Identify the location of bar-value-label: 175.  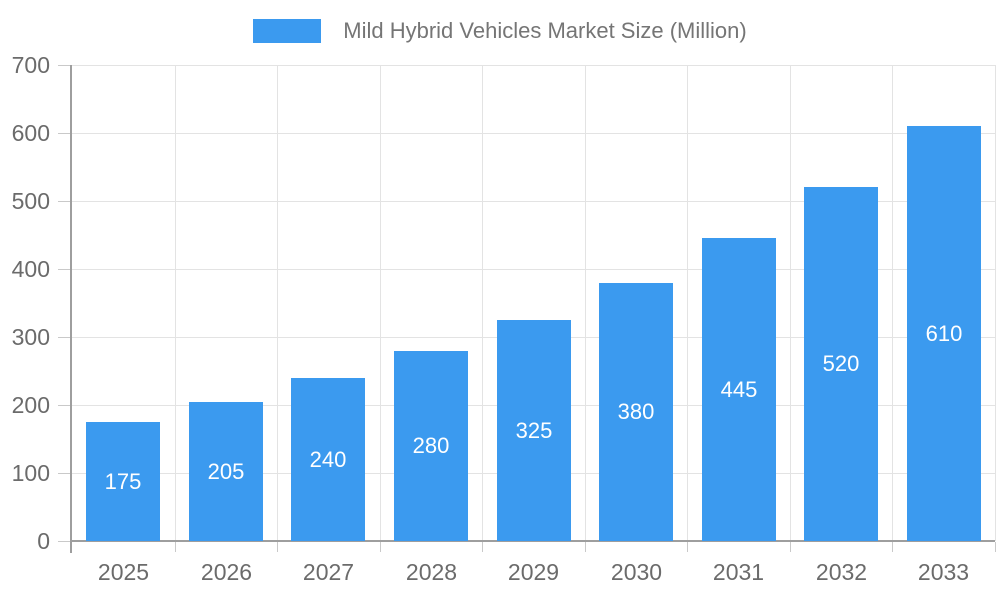
(123, 481).